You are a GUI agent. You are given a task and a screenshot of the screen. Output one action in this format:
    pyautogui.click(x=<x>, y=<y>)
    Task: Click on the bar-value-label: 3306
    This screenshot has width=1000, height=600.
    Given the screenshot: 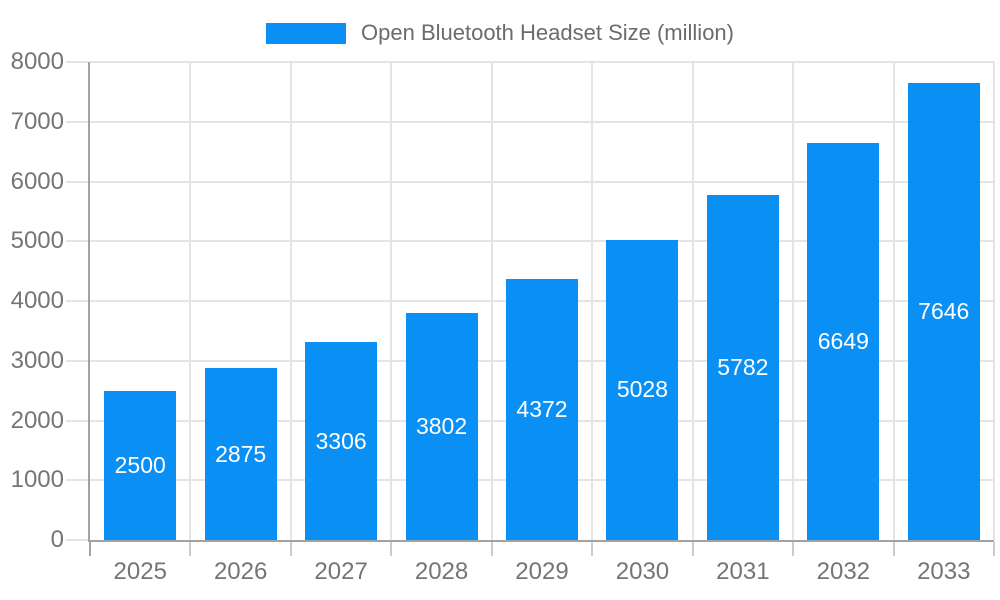 What is the action you would take?
    pyautogui.click(x=341, y=440)
    